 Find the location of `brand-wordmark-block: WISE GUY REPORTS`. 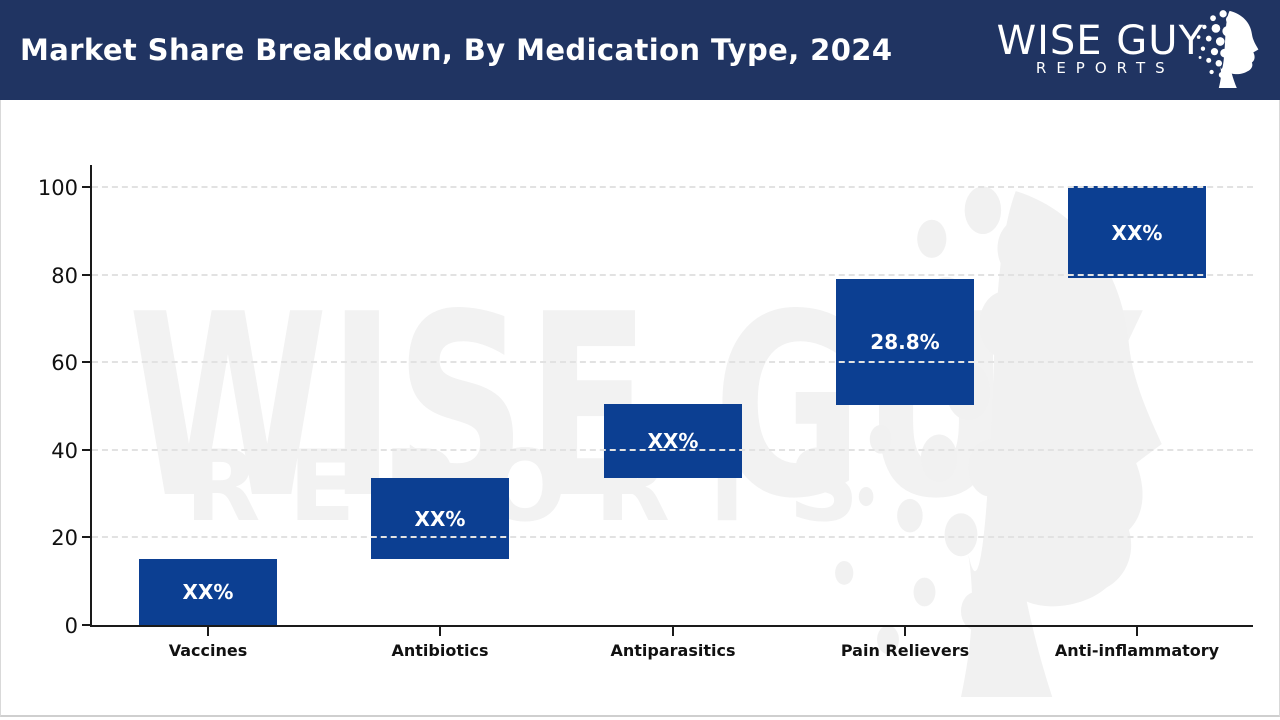

brand-wordmark-block: WISE GUY REPORTS is located at coordinates (1100, 48).